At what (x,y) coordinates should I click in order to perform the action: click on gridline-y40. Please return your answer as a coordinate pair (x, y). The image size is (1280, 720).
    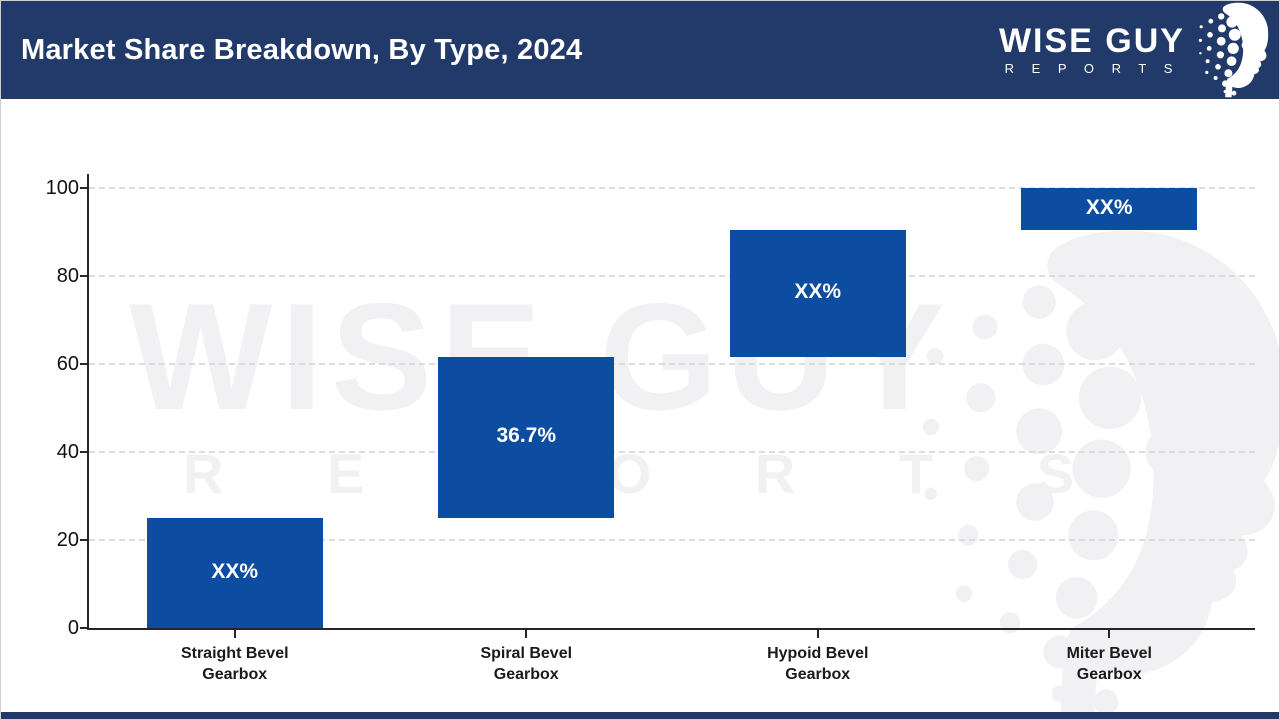
    Looking at the image, I should click on (672, 452).